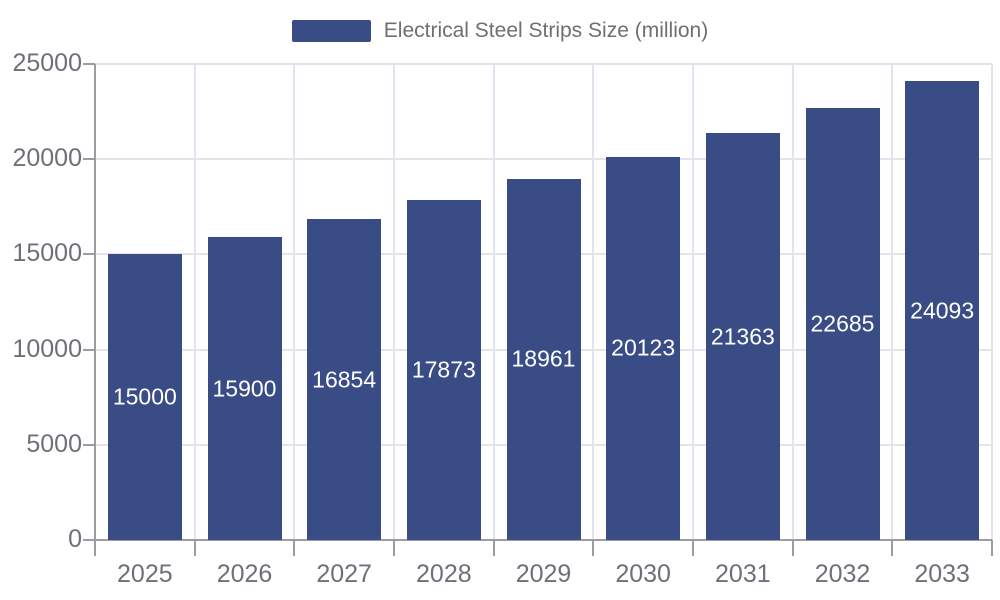  Describe the element at coordinates (743, 574) in the screenshot. I see `x-tick-label: 2031` at that location.